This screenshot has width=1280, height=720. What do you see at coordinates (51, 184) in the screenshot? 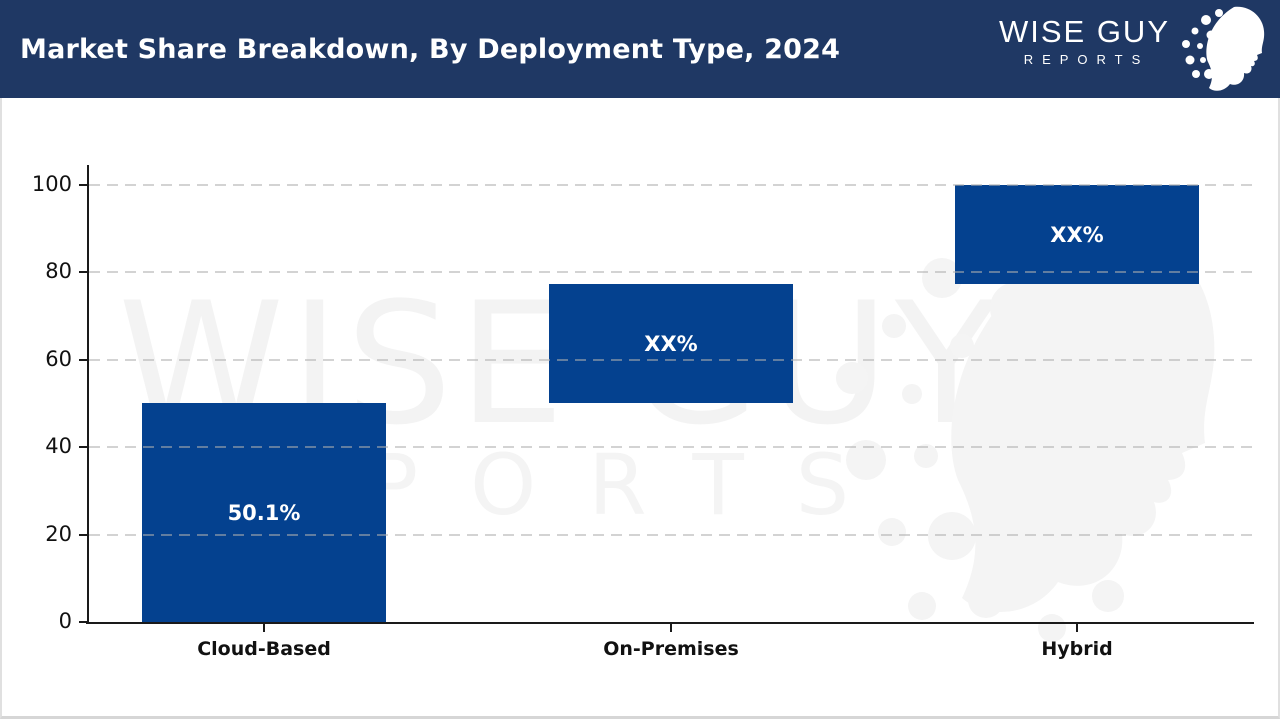
I see `y-tick-label: 100` at bounding box center [51, 184].